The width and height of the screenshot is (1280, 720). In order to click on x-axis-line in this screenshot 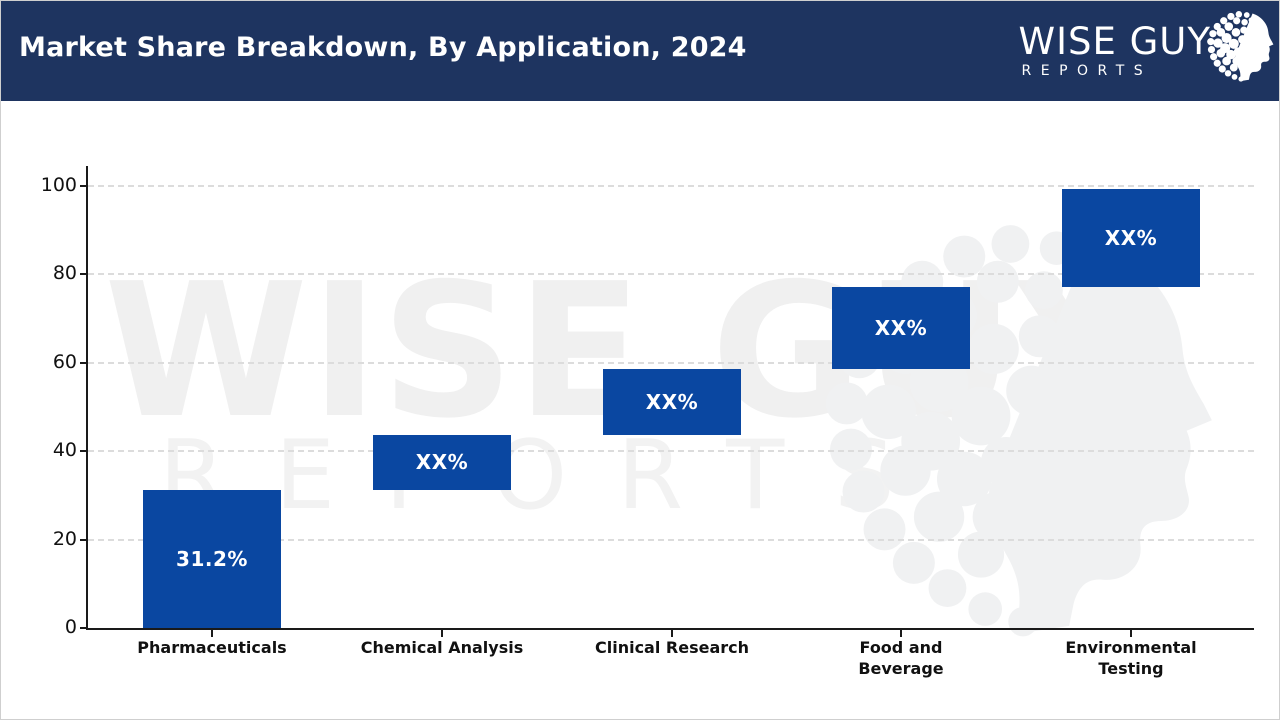, I will do `click(670, 629)`.